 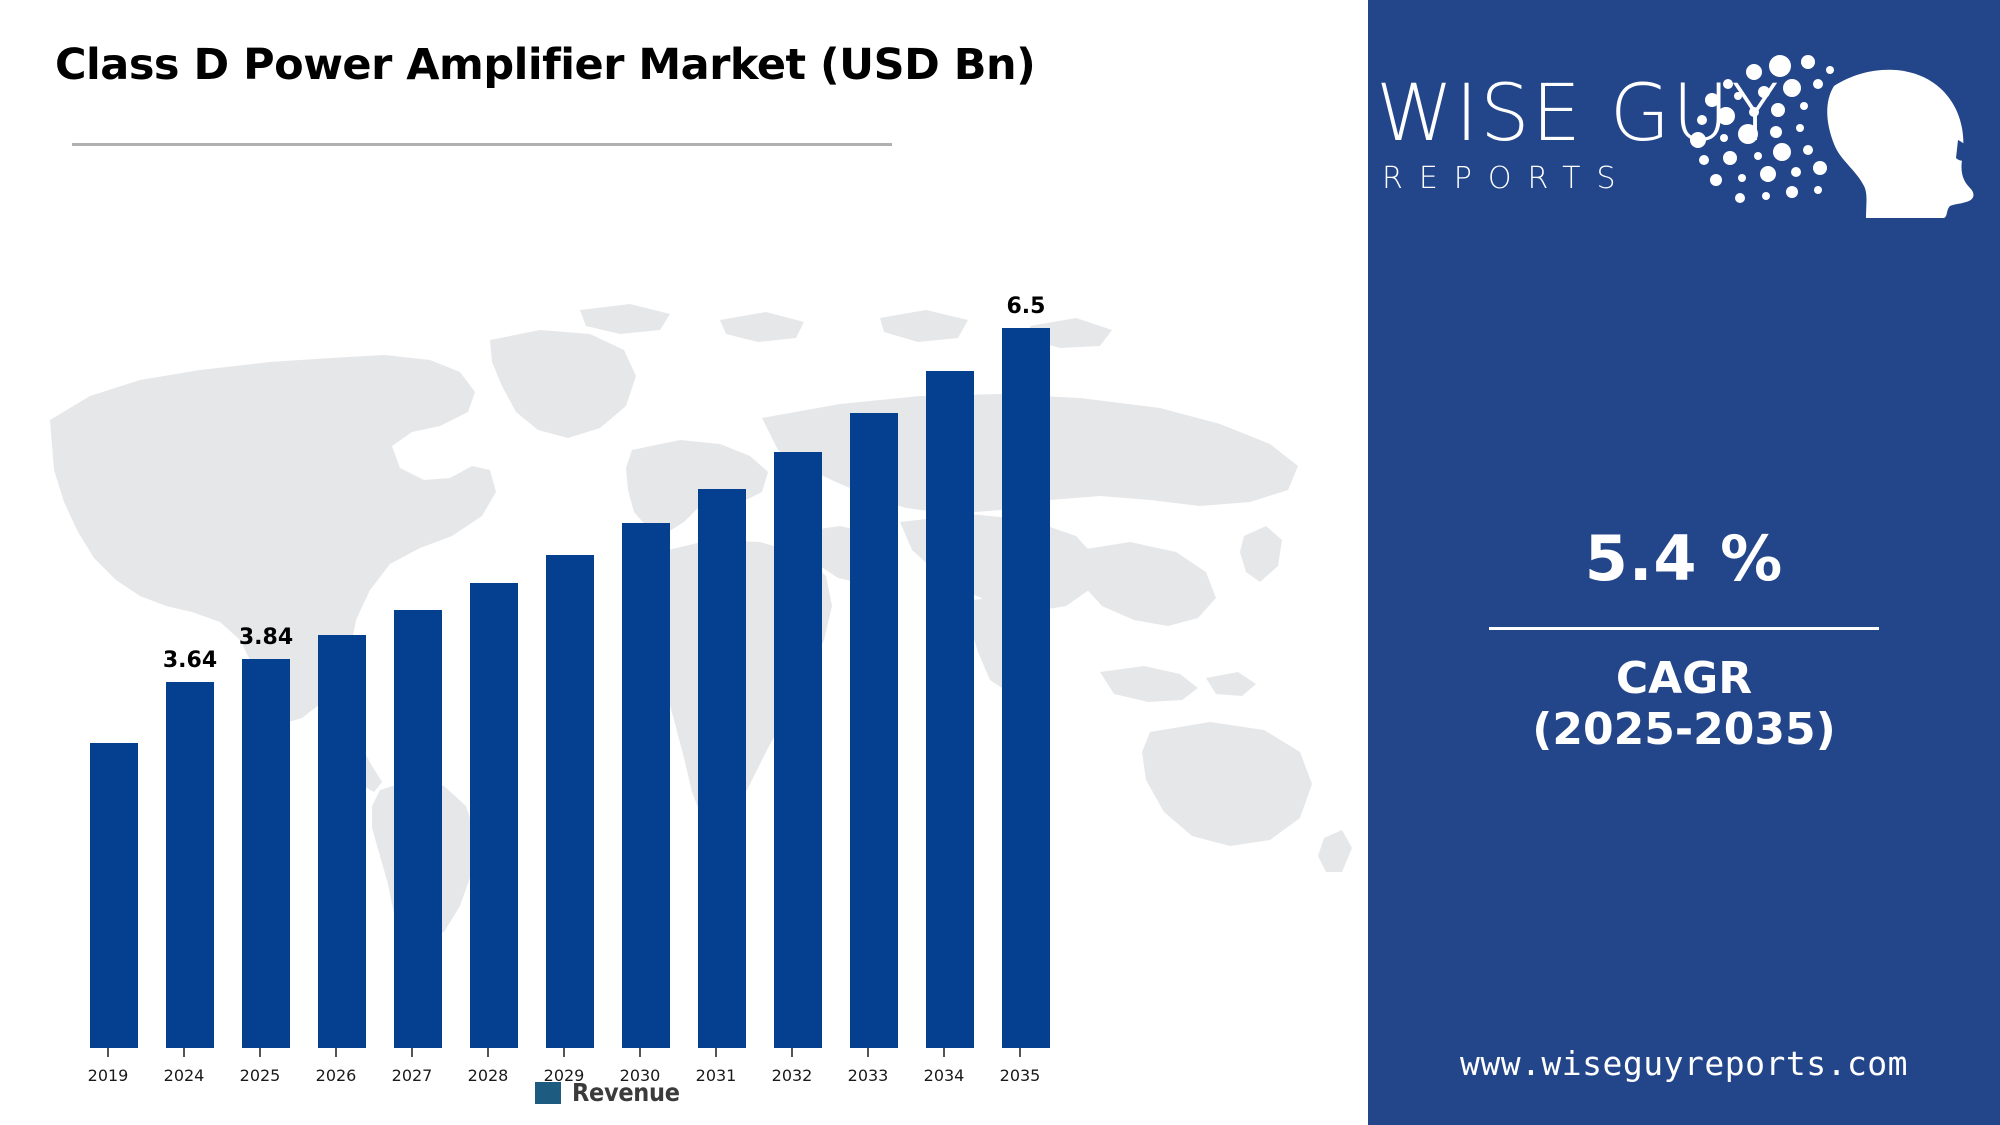 I want to click on bar-rect-2030, so click(x=646, y=785).